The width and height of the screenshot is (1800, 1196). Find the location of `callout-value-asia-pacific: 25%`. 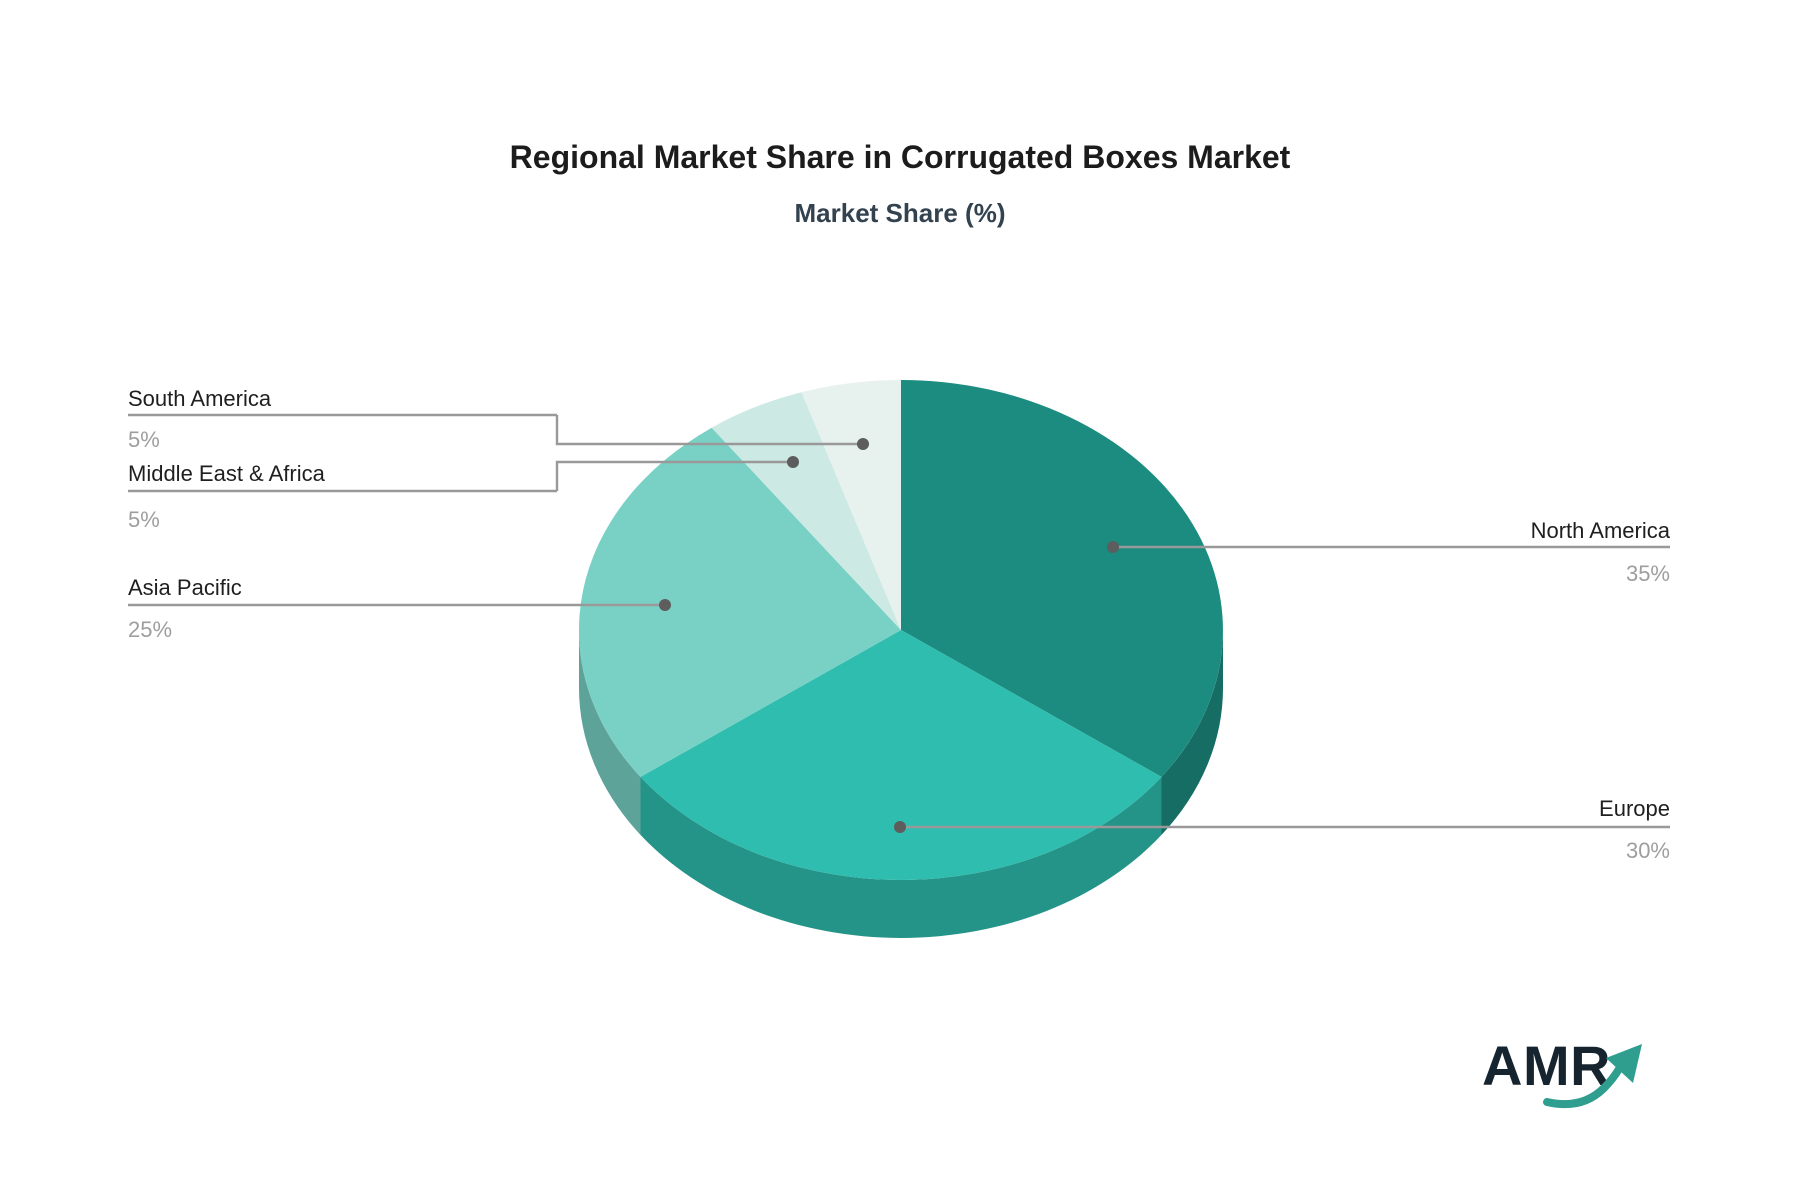

callout-value-asia-pacific: 25% is located at coordinates (150, 629).